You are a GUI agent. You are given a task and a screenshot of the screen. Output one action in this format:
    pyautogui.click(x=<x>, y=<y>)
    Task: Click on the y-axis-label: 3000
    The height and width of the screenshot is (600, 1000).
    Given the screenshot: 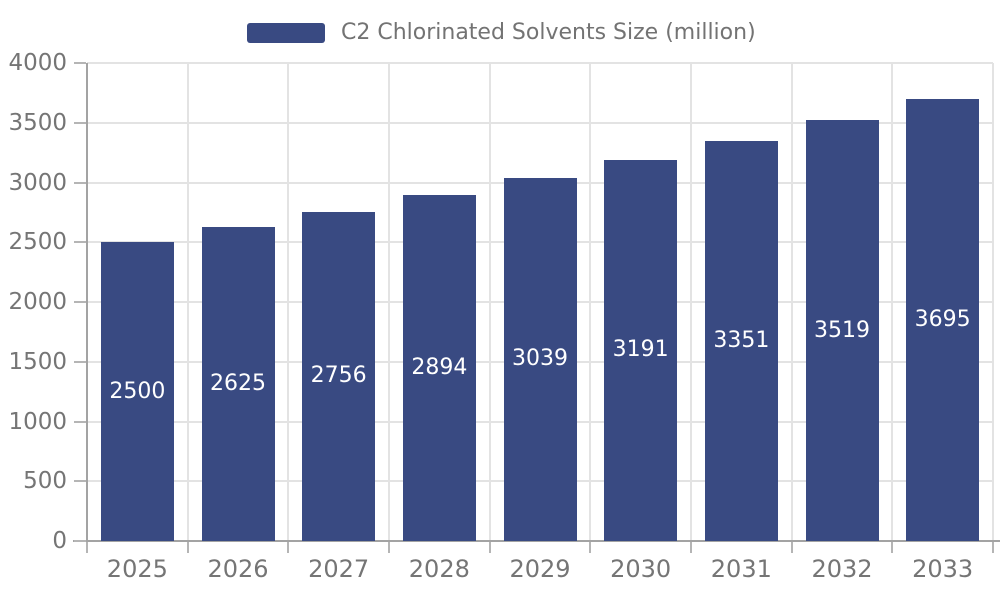 What is the action you would take?
    pyautogui.click(x=37, y=182)
    